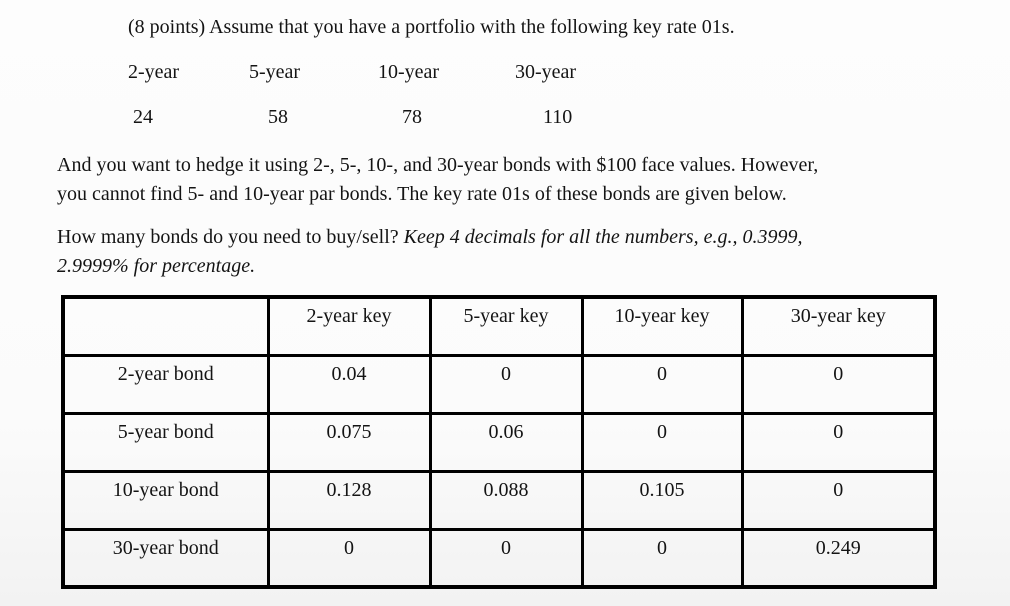 The image size is (1010, 606). What do you see at coordinates (165, 384) in the screenshot?
I see `row-label-cell: 2-year bond` at bounding box center [165, 384].